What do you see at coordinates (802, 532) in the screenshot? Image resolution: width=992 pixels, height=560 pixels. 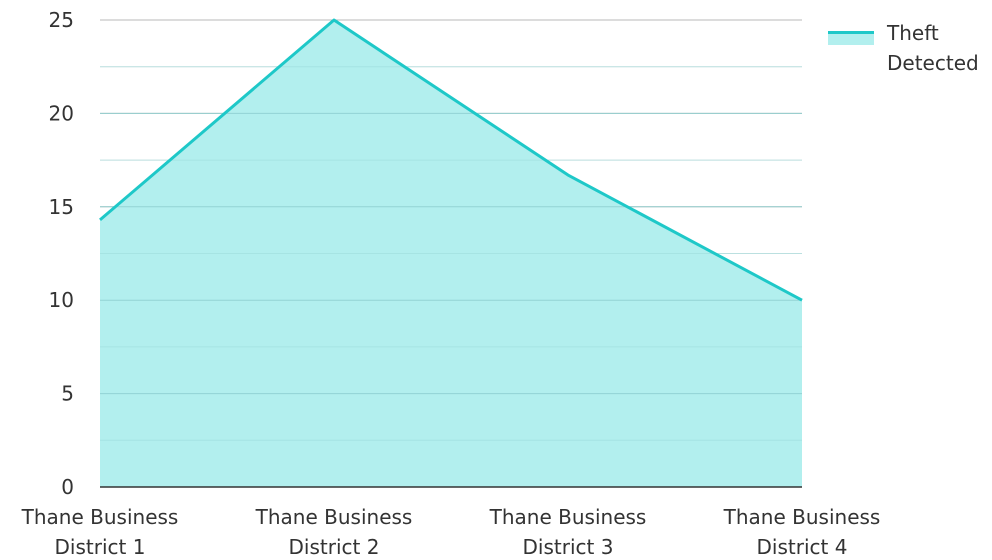 I see `x-tick-label: Thane Business District 4` at bounding box center [802, 532].